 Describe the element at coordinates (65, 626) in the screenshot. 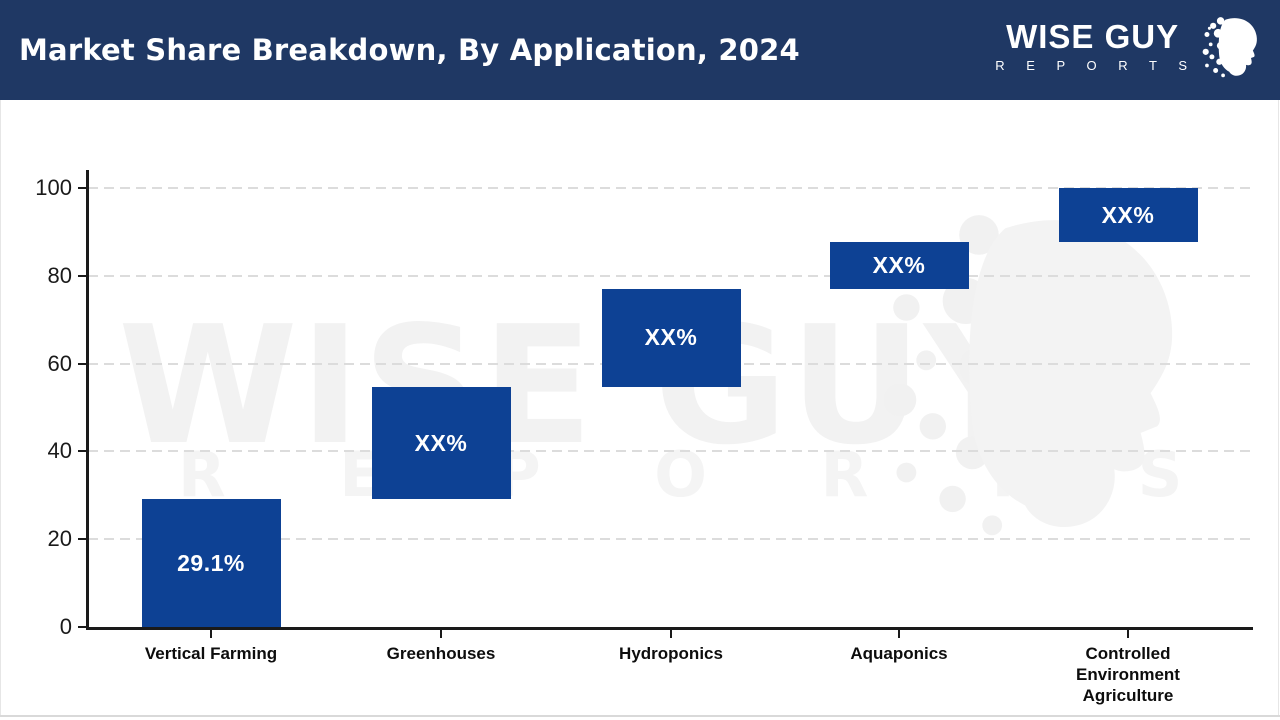

I see `y-axis-tick-label: 0` at that location.